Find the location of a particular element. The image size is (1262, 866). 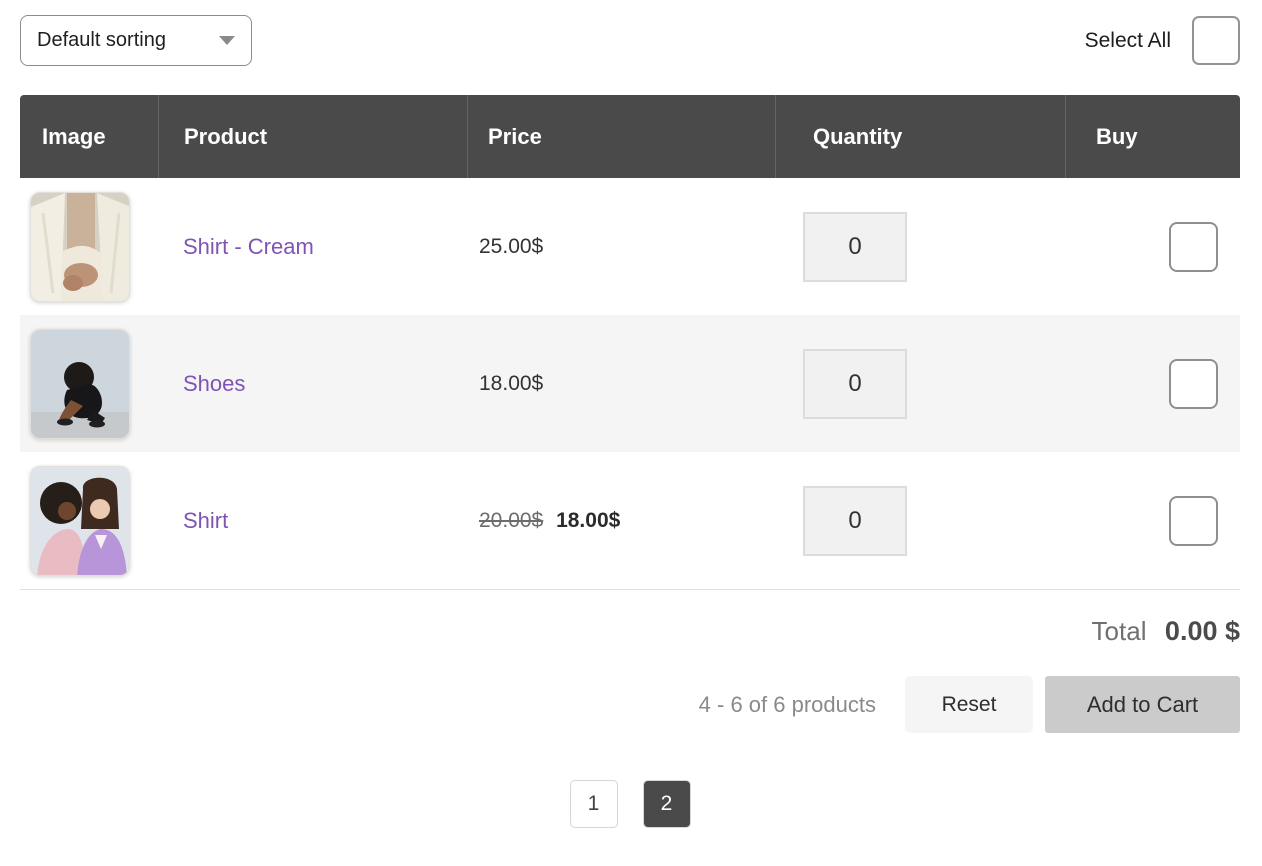

pagination-page-2: 2 is located at coordinates (666, 804).